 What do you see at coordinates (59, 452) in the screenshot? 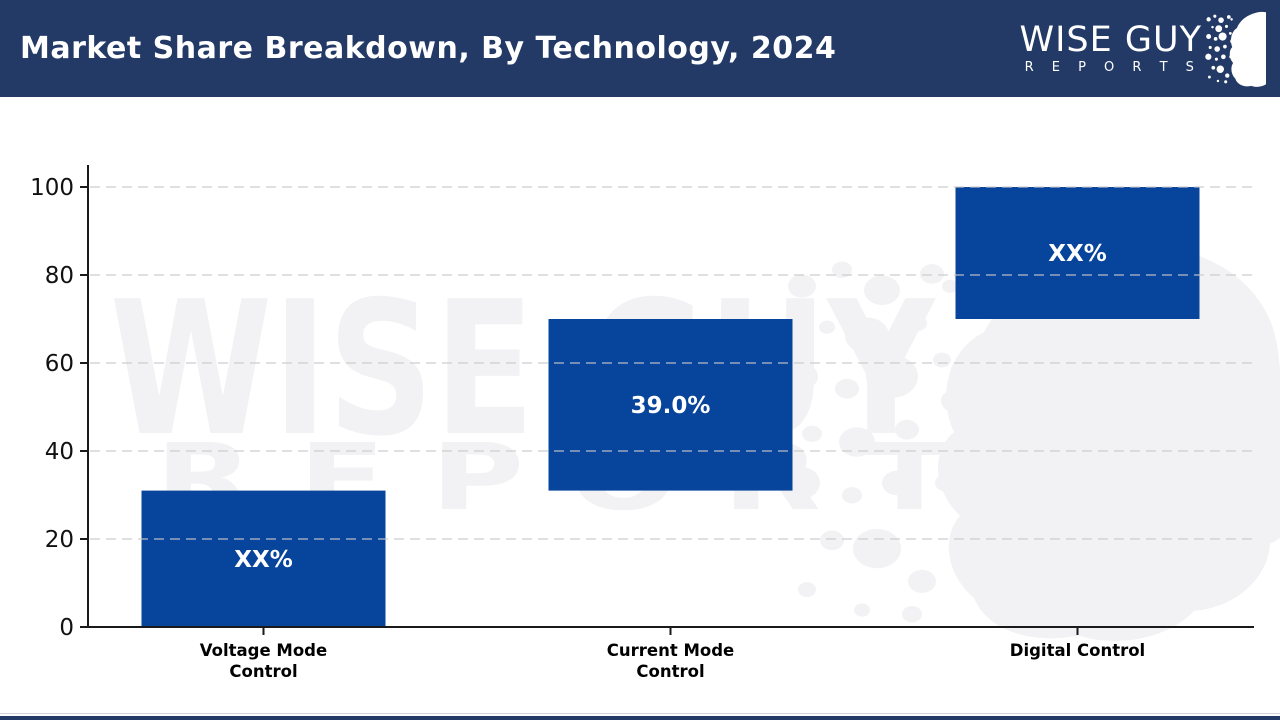
I see `y-tick-label: 40` at bounding box center [59, 452].